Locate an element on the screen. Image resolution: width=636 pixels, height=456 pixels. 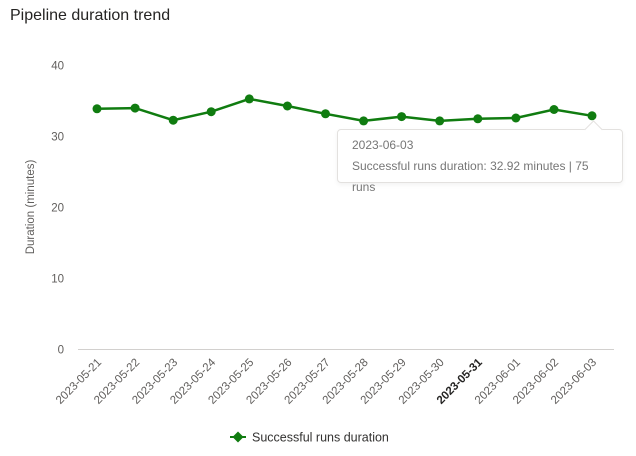
legend-label: Successful runs duration is located at coordinates (320, 438).